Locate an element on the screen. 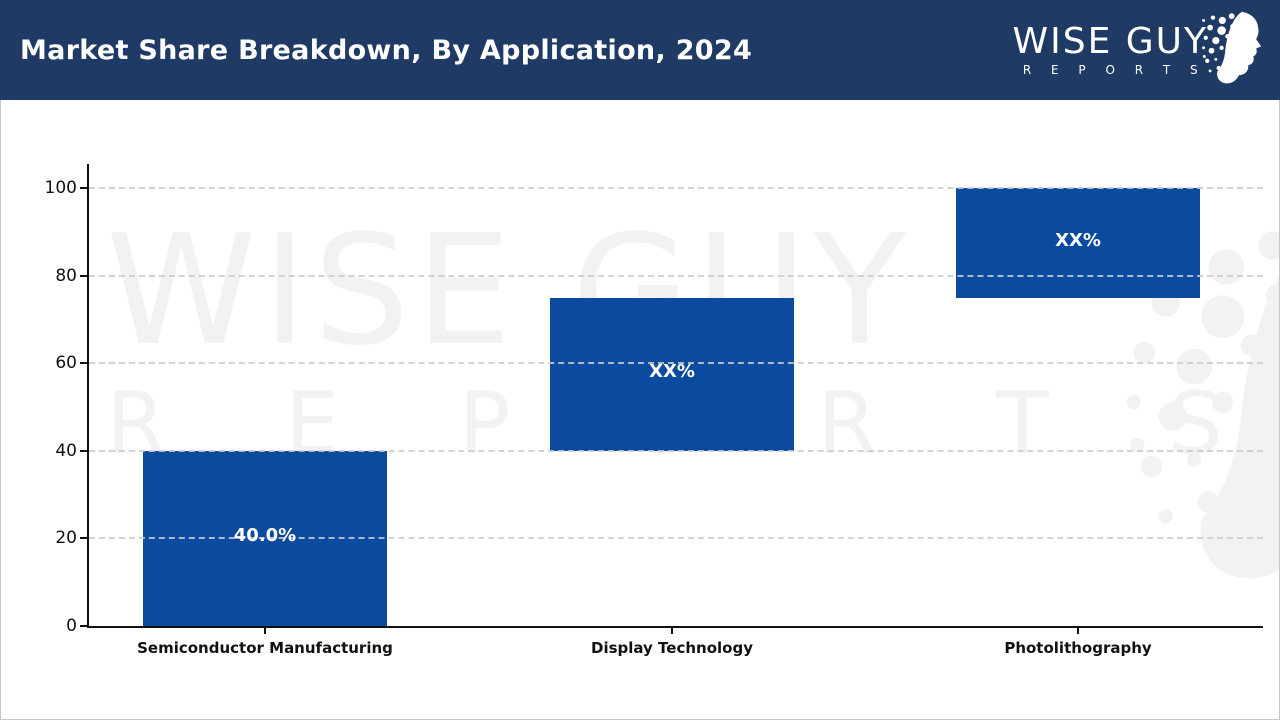  logo-text: WISE GUY R E P O R T S is located at coordinates (1111, 50).